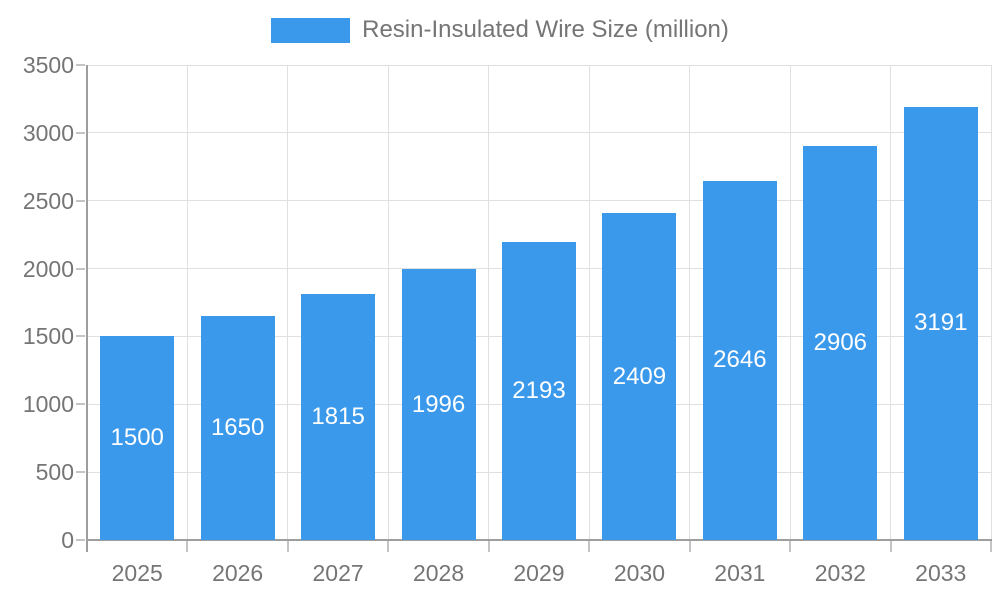 This screenshot has width=1000, height=600. I want to click on x-axis-label: 2025, so click(137, 573).